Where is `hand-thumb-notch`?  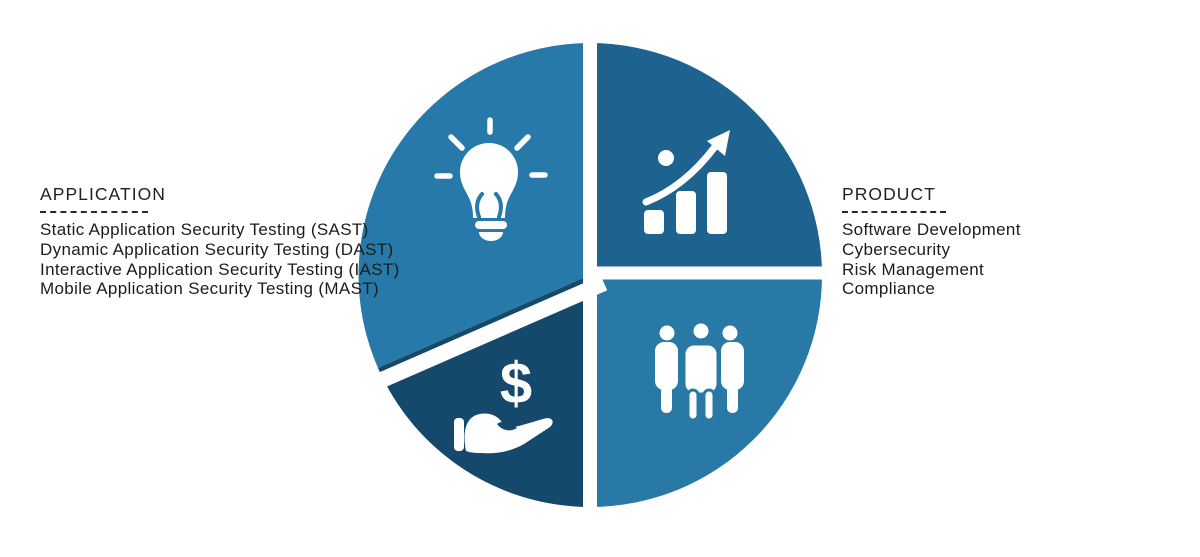 hand-thumb-notch is located at coordinates (507, 426).